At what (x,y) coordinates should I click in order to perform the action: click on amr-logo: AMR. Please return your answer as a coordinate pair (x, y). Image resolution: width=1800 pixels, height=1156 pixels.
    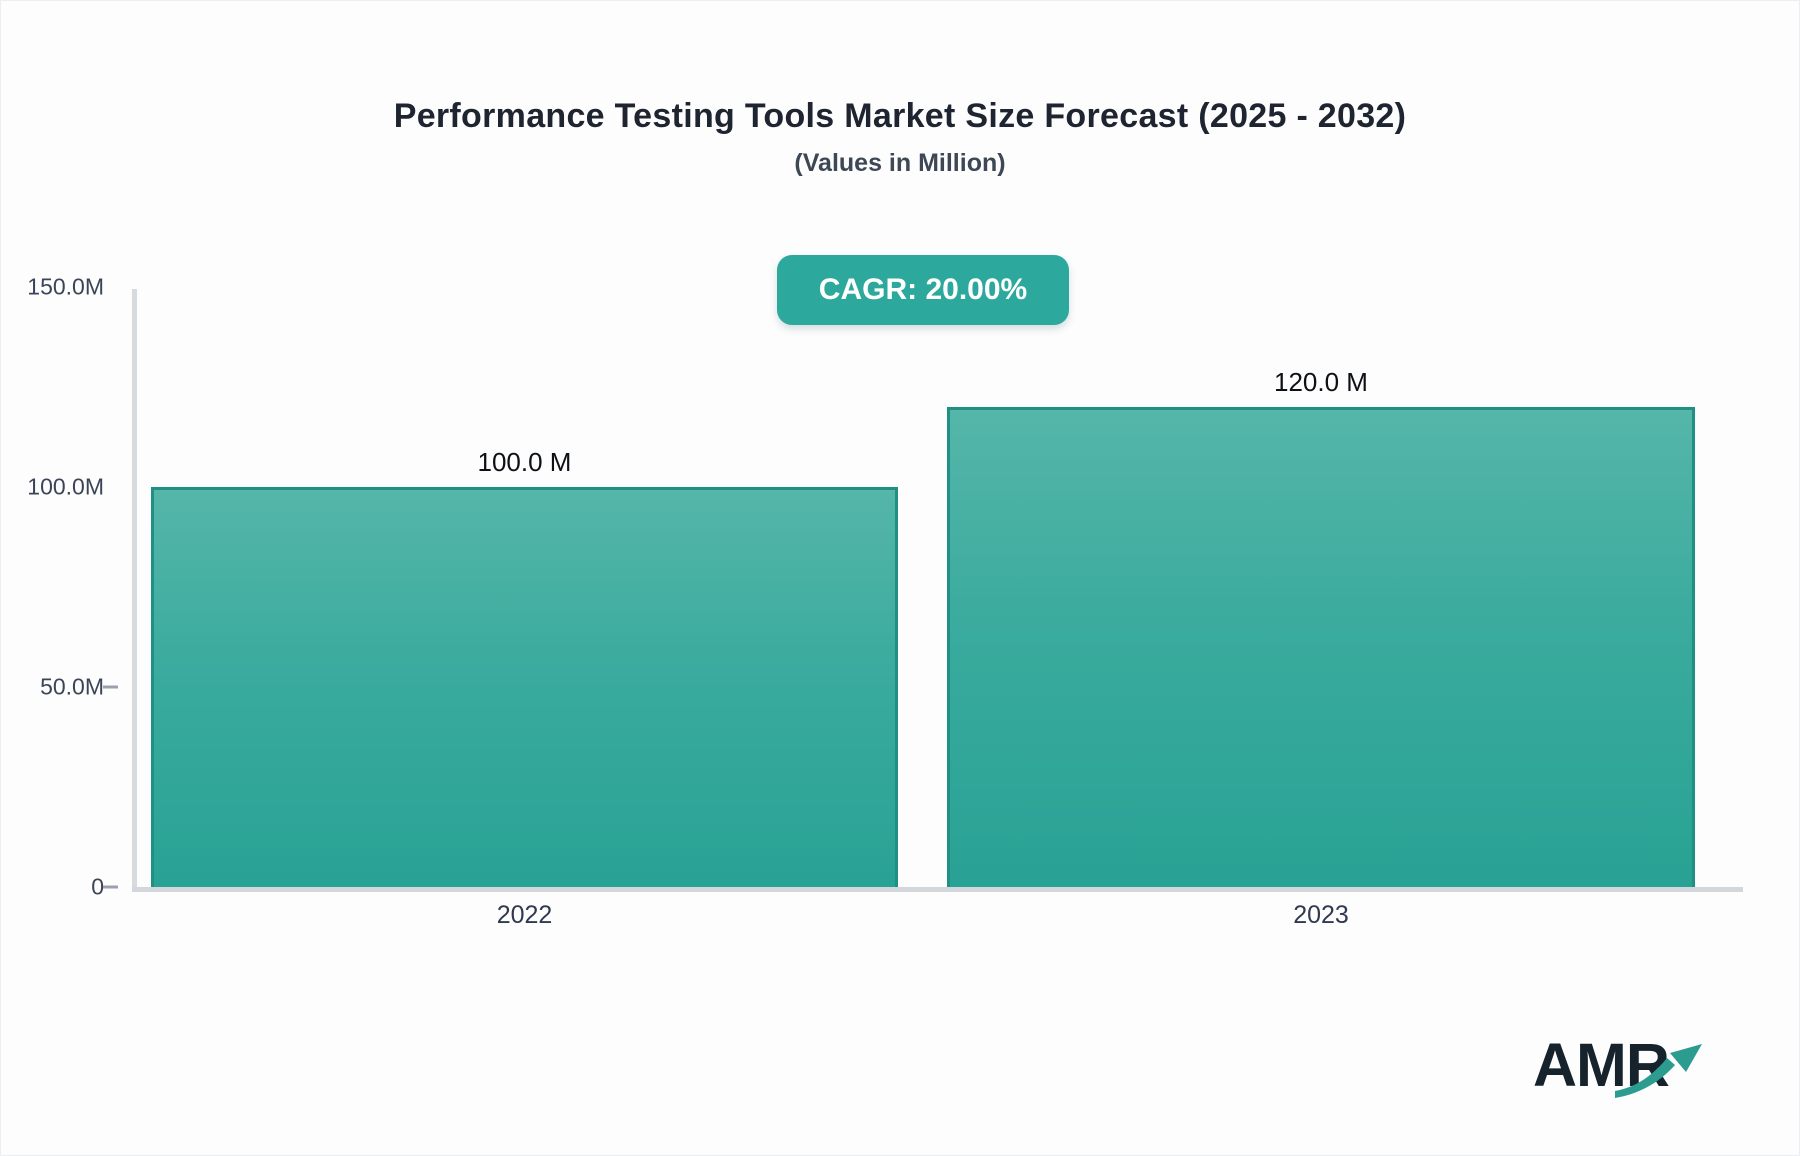
    Looking at the image, I should click on (1628, 1075).